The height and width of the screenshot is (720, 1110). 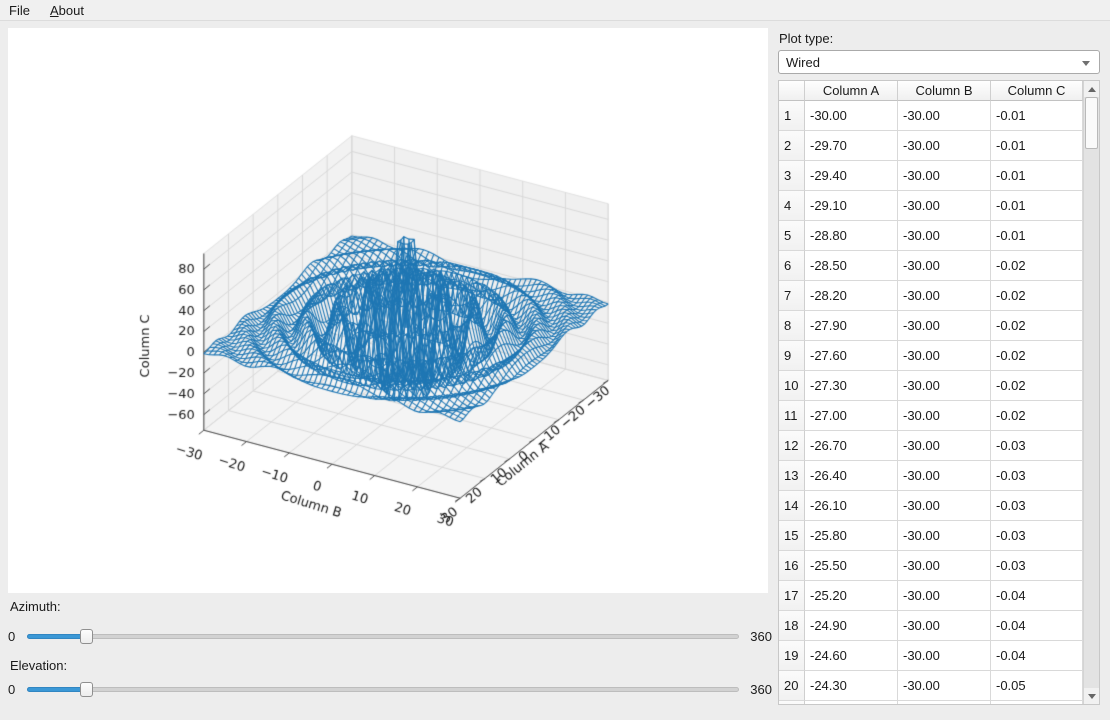 What do you see at coordinates (851, 596) in the screenshot?
I see `table-cell: -25.20` at bounding box center [851, 596].